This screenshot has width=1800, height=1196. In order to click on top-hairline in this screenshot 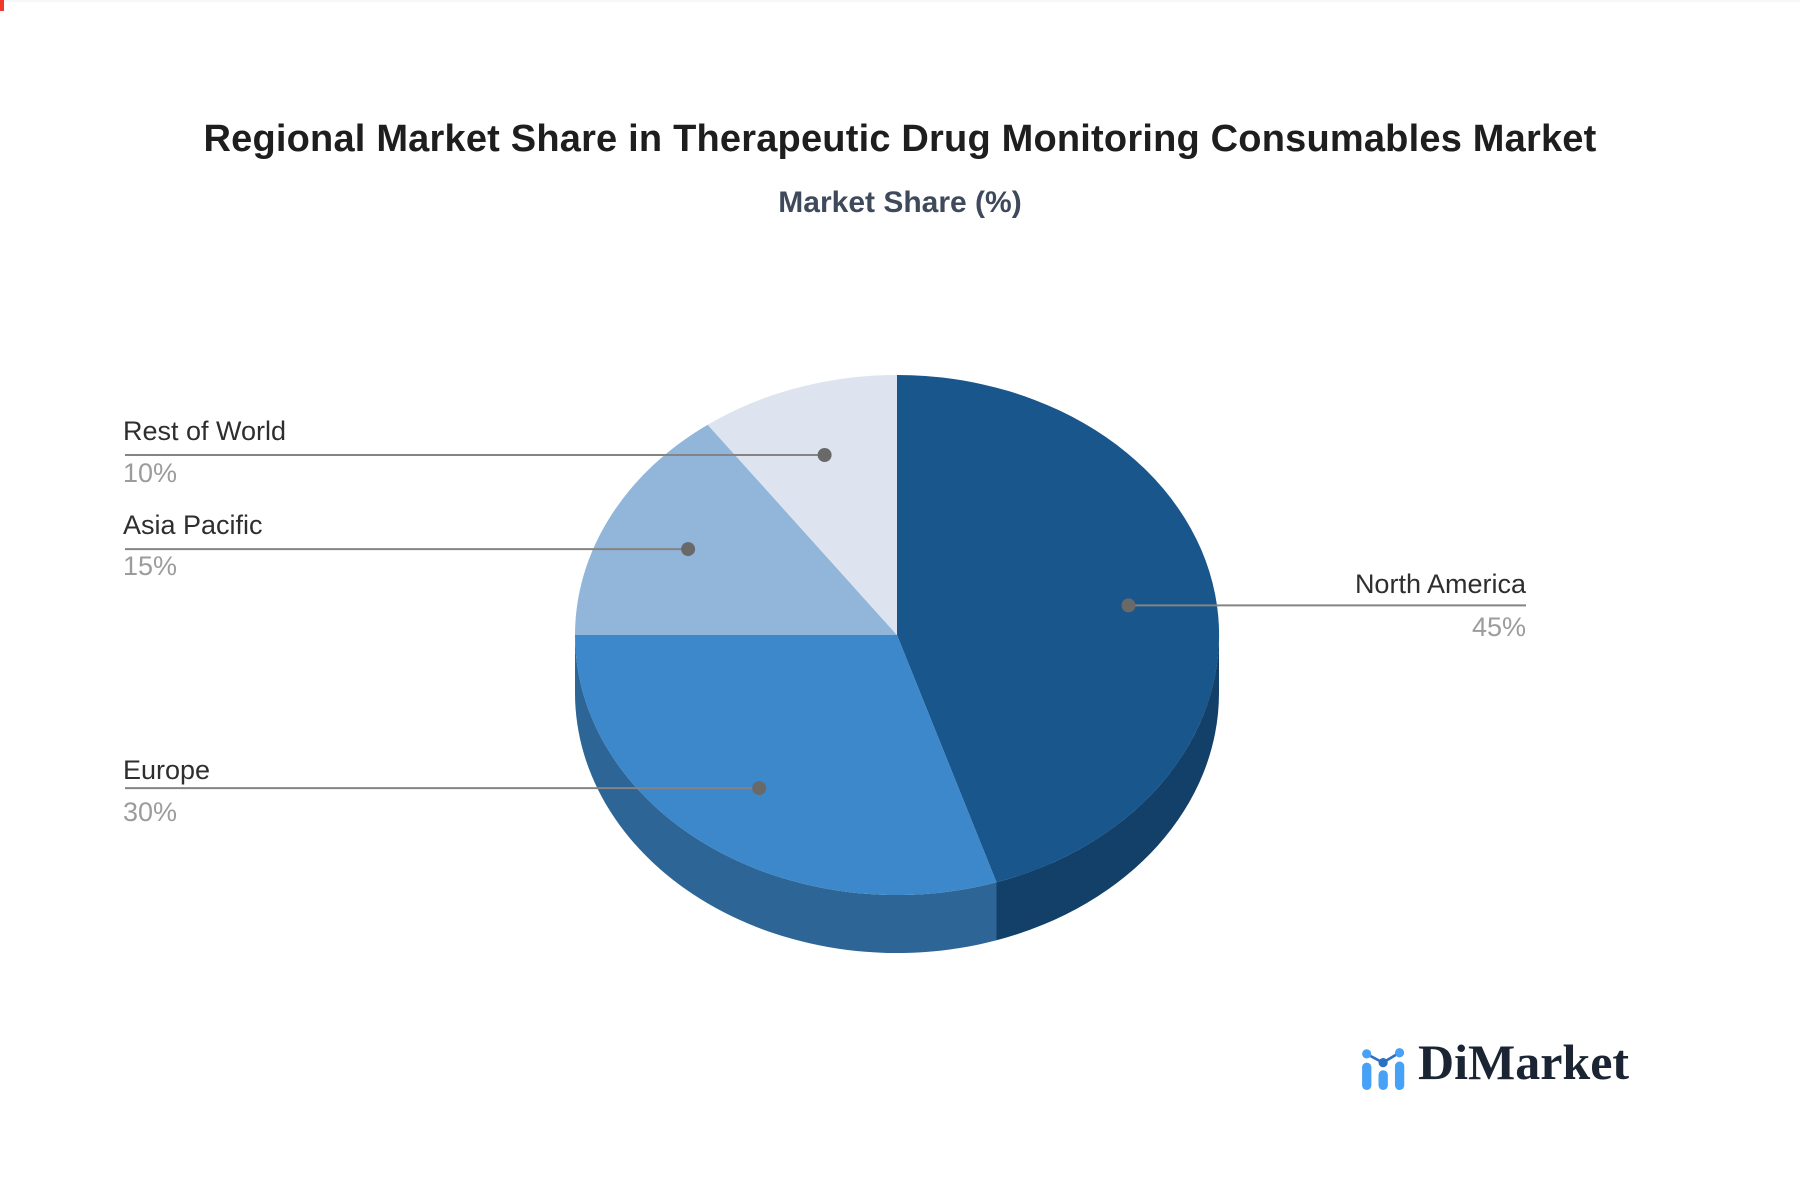, I will do `click(900, 1)`.